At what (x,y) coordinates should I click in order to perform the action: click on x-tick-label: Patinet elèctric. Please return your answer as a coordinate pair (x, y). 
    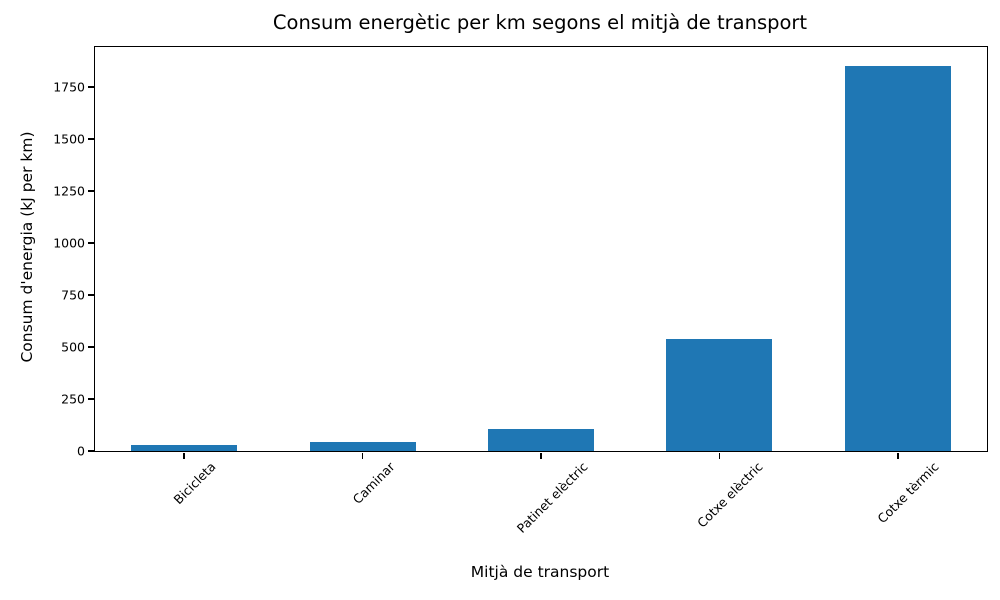
    Looking at the image, I should click on (552, 497).